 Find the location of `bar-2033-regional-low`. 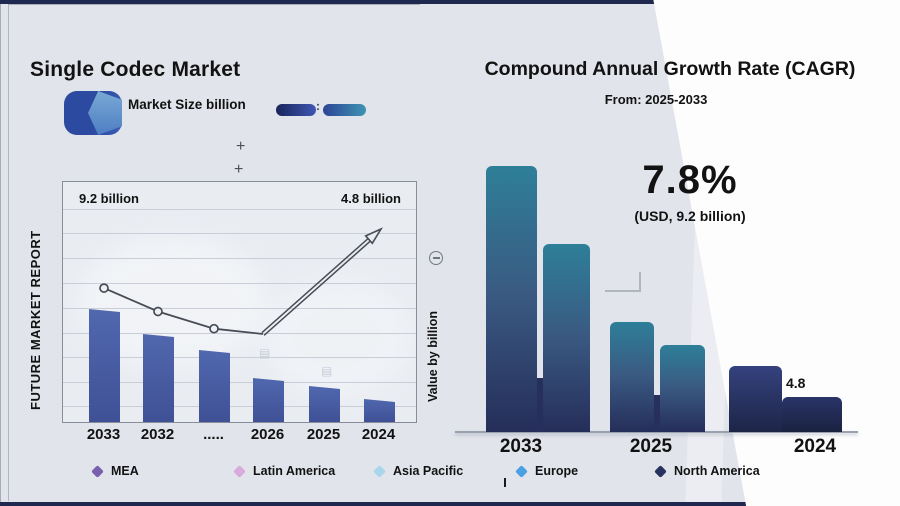

bar-2033-regional-low is located at coordinates (566, 338).